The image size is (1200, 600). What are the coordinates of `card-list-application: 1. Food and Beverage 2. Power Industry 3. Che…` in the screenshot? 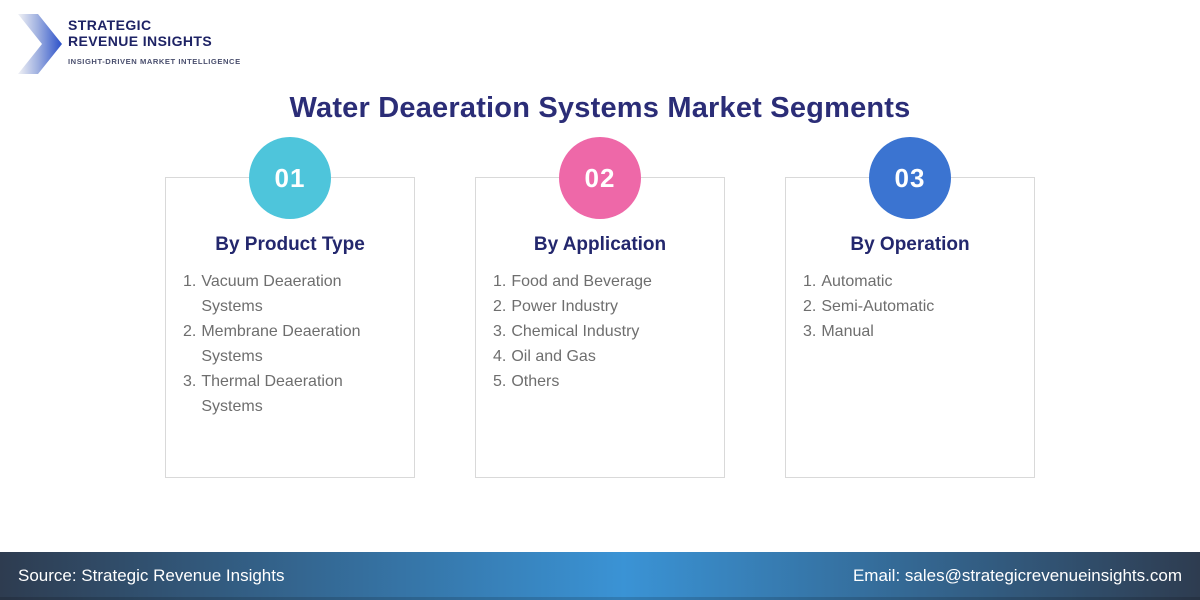 It's located at (601, 331).